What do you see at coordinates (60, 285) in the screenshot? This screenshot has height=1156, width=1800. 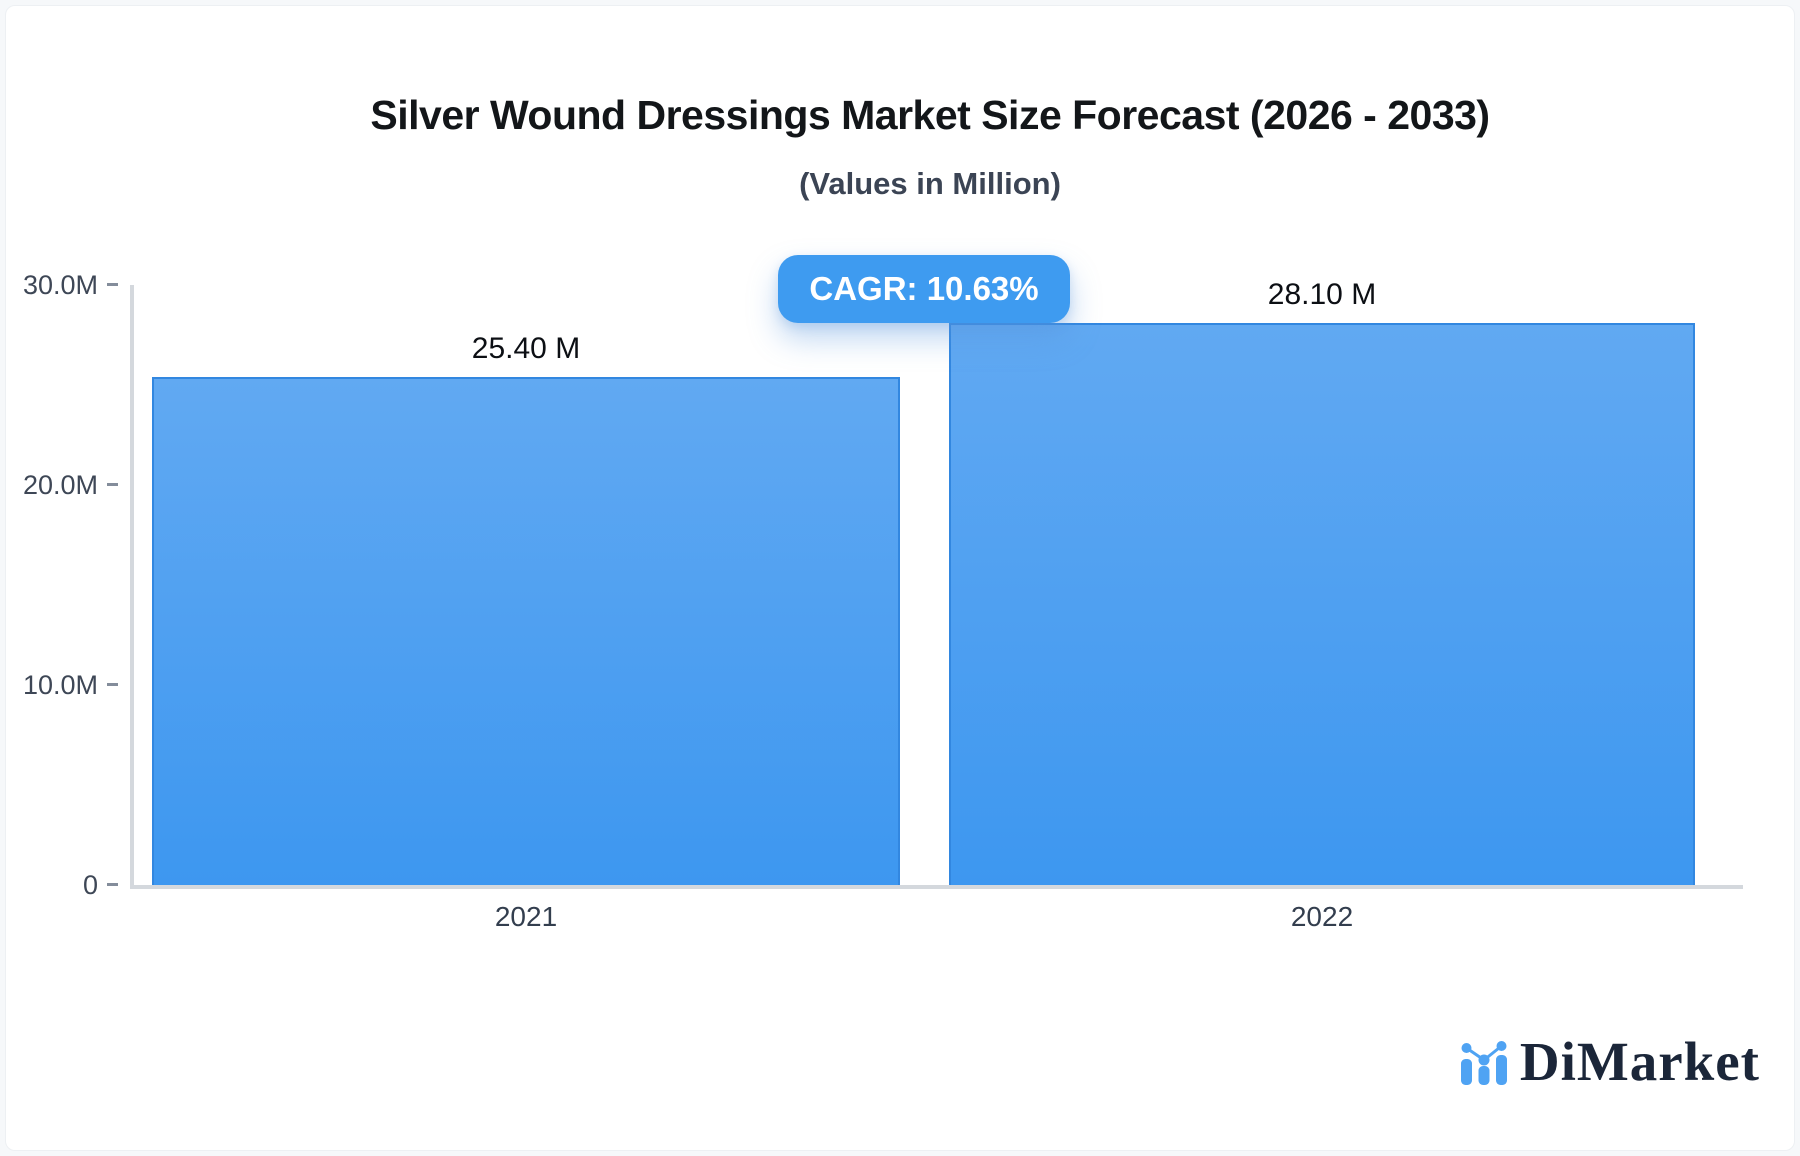 I see `y-tick-label: 30.0M` at bounding box center [60, 285].